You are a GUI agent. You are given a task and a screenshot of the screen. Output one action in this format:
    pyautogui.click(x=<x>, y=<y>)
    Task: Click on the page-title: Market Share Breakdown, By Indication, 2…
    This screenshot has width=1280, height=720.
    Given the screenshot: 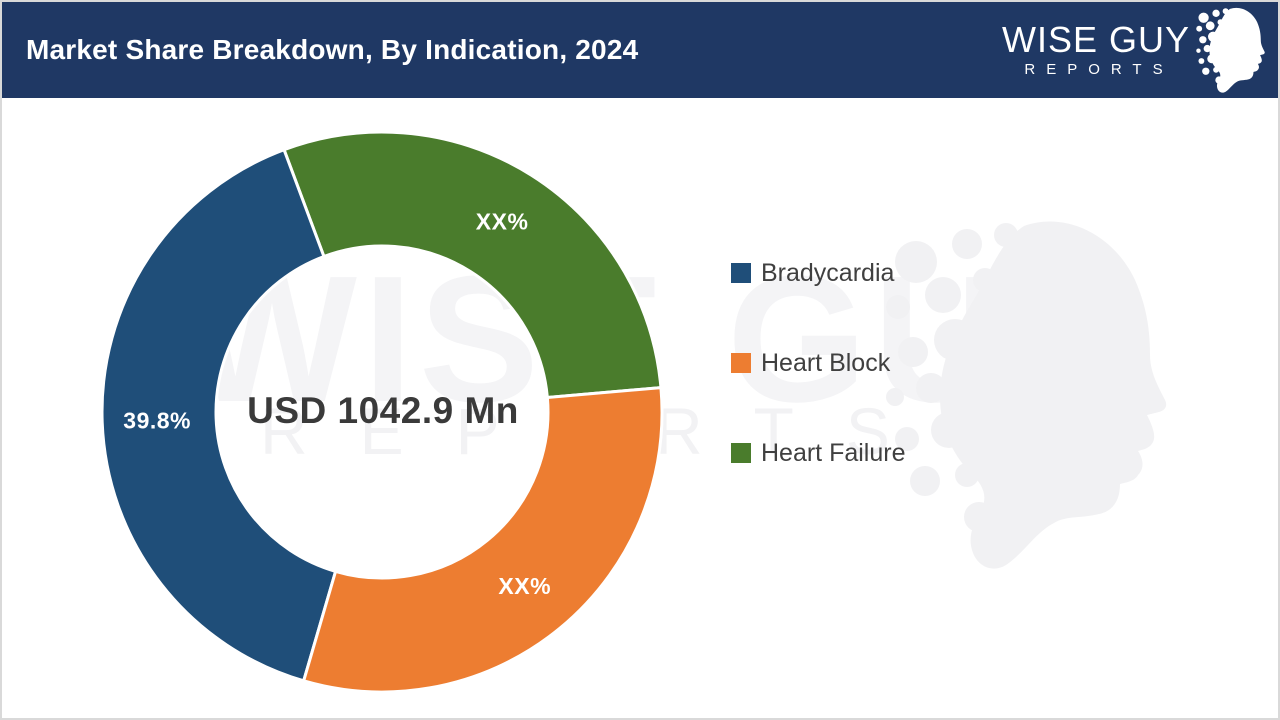 What is the action you would take?
    pyautogui.click(x=332, y=49)
    